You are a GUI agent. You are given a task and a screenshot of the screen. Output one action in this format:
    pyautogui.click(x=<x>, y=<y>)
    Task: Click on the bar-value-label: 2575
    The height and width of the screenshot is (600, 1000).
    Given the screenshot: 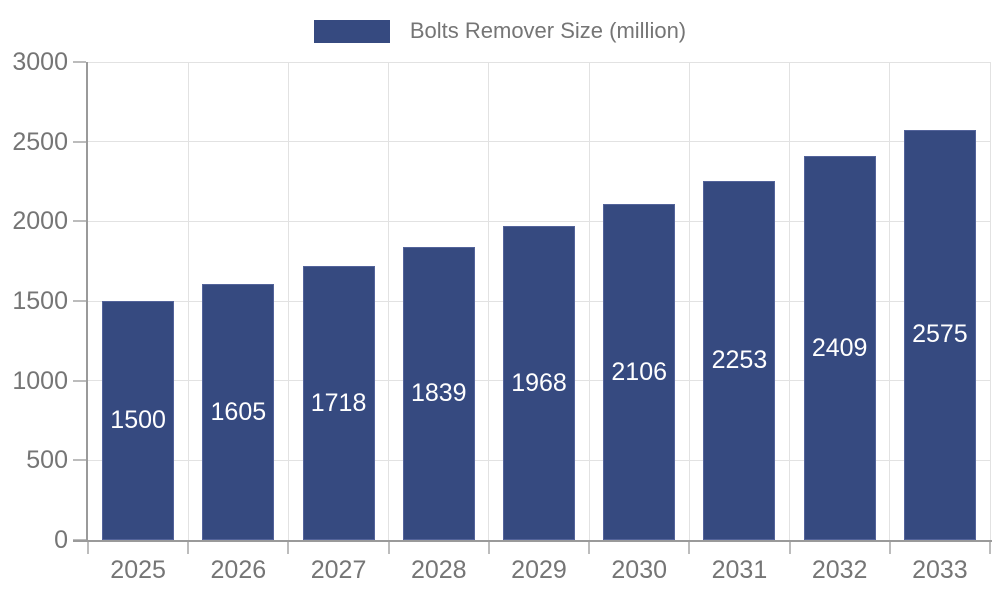 What is the action you would take?
    pyautogui.click(x=940, y=334)
    